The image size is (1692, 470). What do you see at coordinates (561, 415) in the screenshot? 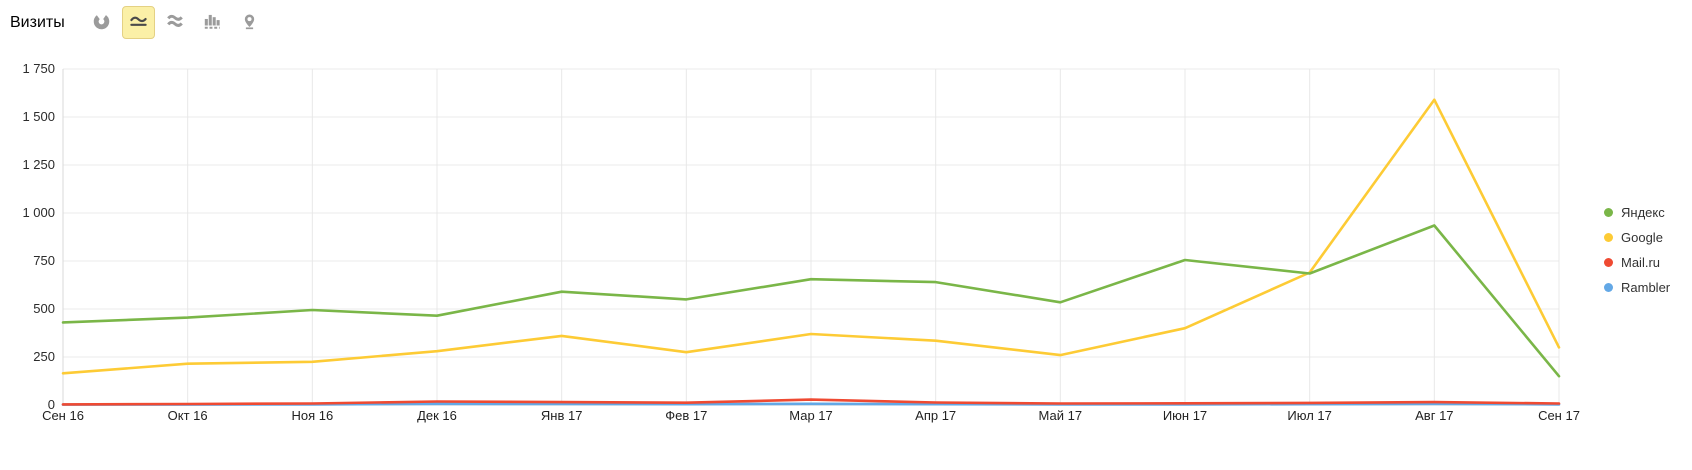
I see `x-tick-label: Янв 17` at bounding box center [561, 415].